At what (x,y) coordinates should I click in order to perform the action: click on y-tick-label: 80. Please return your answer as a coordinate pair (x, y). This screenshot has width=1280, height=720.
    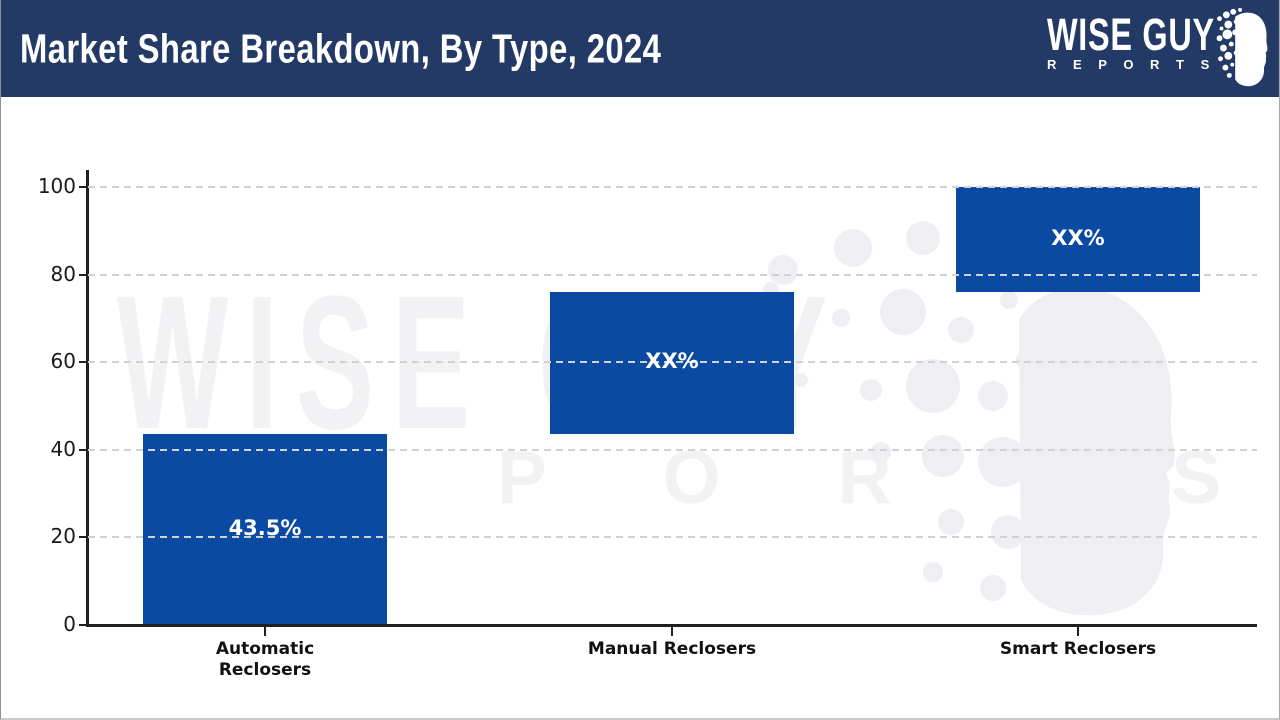
    Looking at the image, I should click on (63, 273).